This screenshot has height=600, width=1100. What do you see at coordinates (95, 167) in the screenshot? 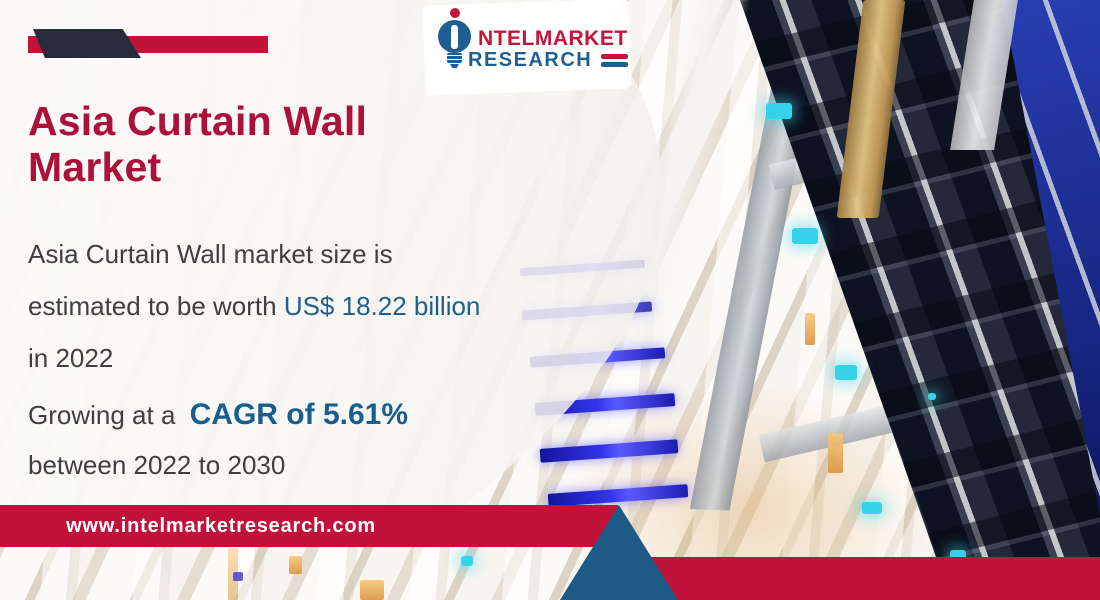
I see `page-title-line2: Market` at bounding box center [95, 167].